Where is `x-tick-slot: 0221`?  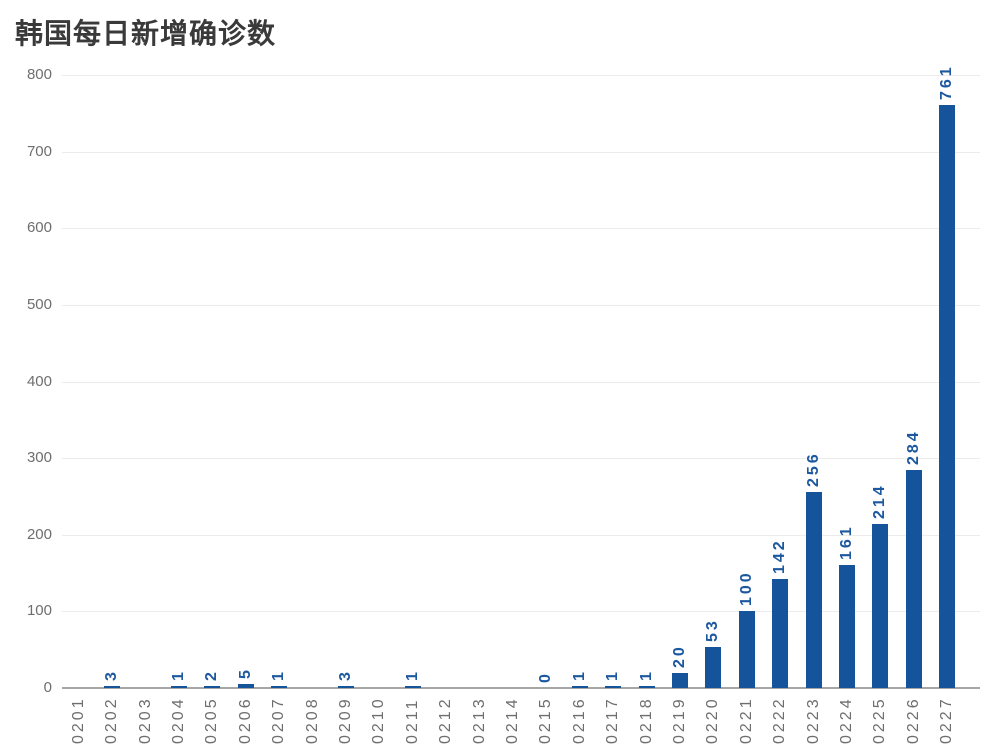 x-tick-slot: 0221 is located at coordinates (746, 719).